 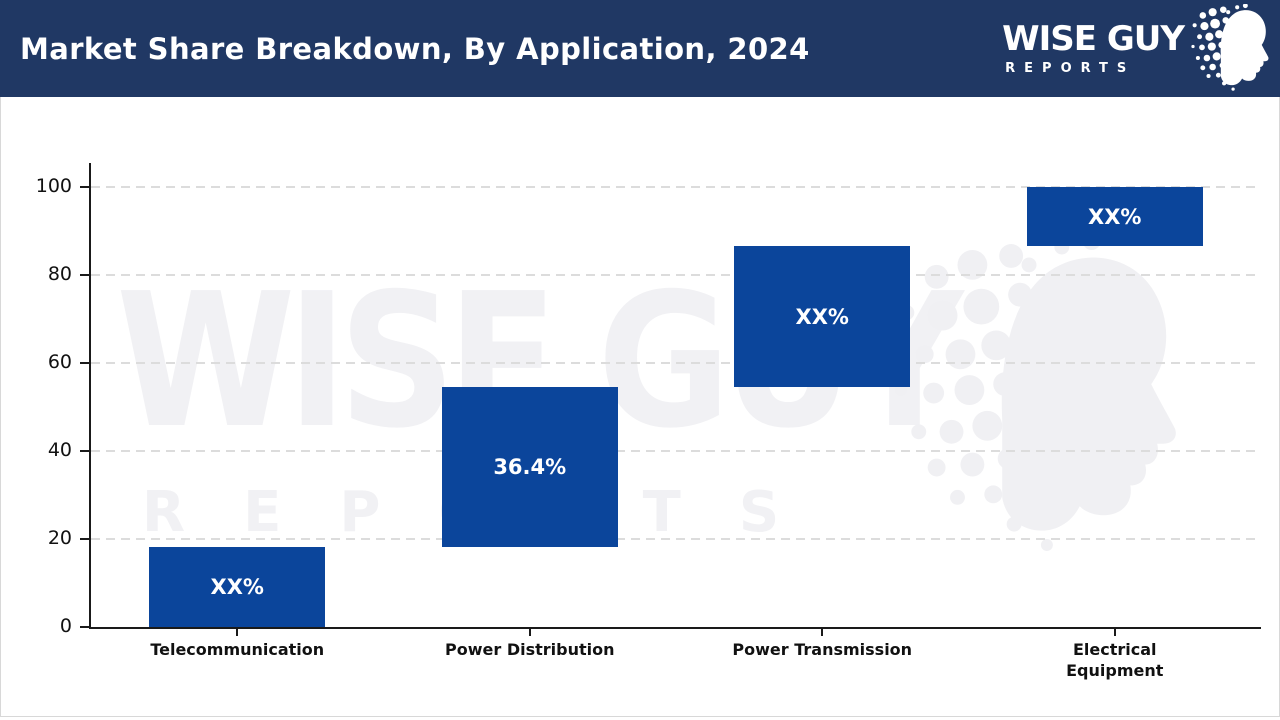 What do you see at coordinates (1229, 49) in the screenshot?
I see `brand-face-icon` at bounding box center [1229, 49].